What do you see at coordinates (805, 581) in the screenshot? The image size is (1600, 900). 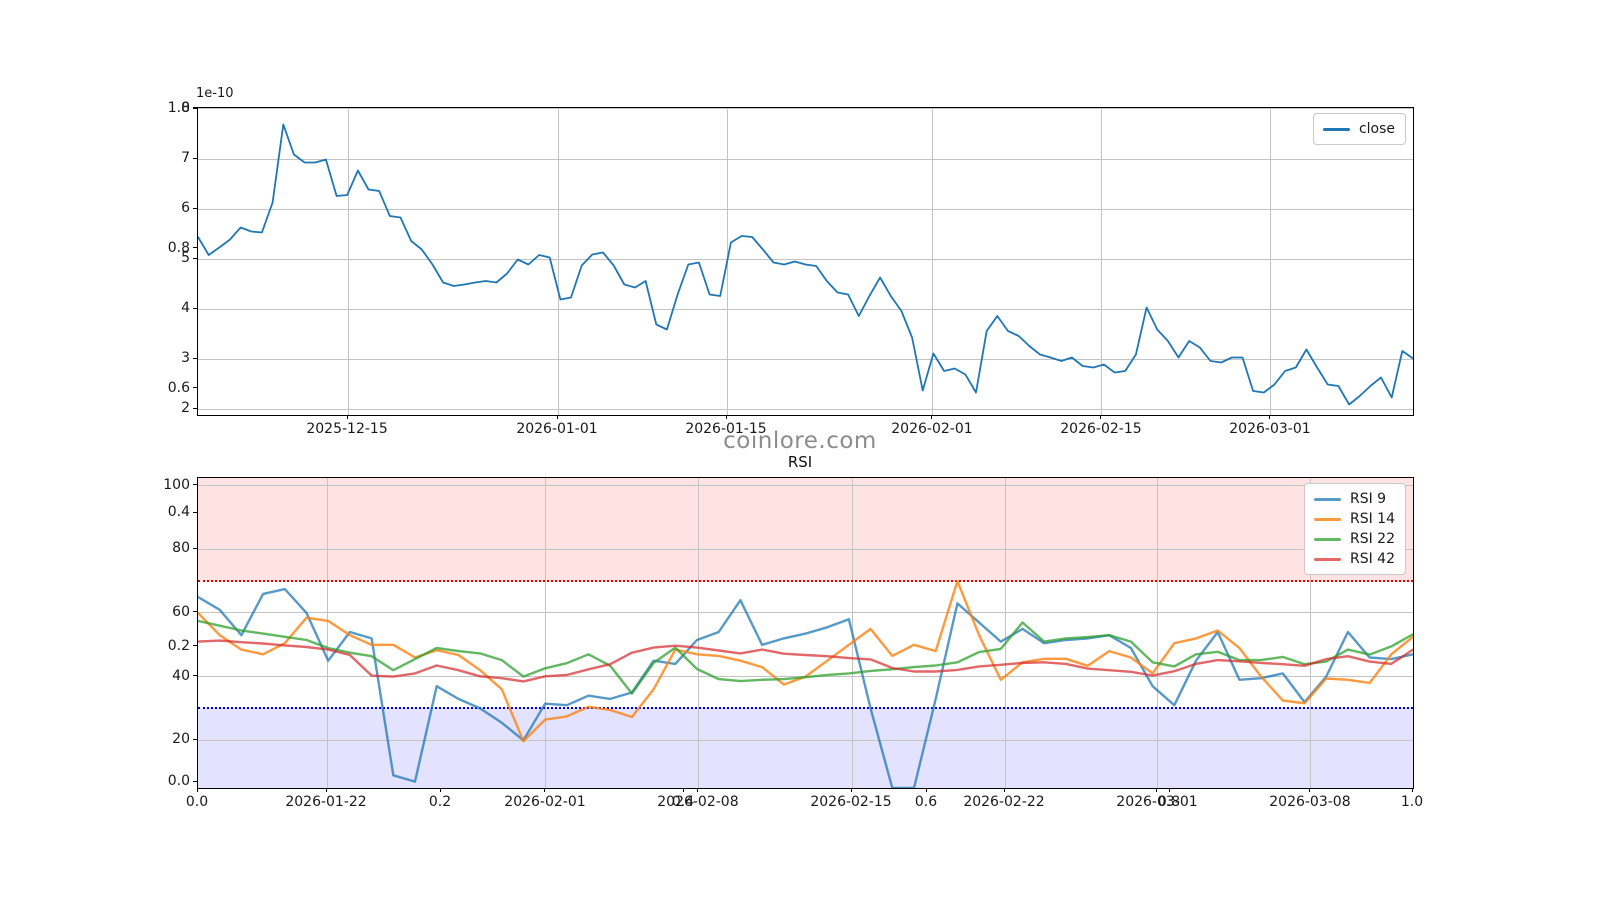 I see `overbought-line` at bounding box center [805, 581].